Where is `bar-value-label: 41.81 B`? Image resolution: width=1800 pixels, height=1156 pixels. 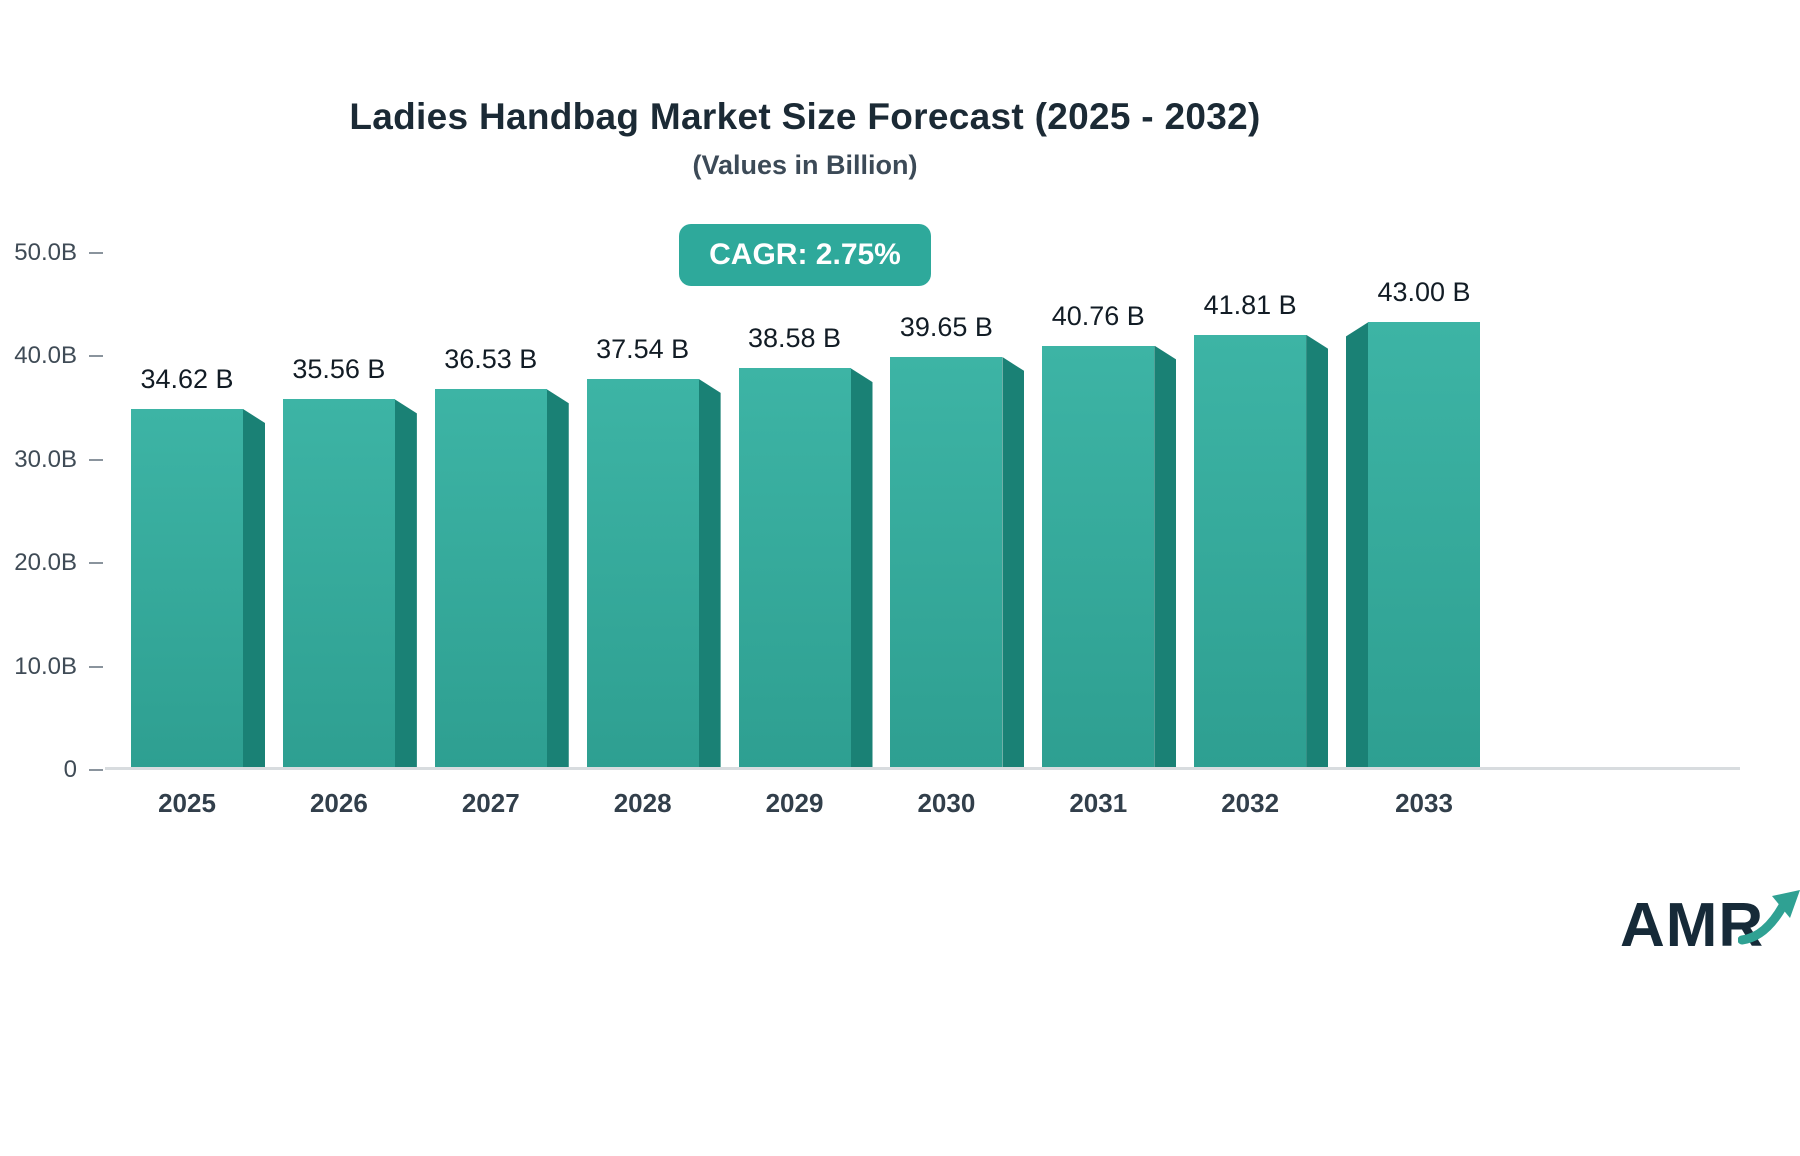 bar-value-label: 41.81 B is located at coordinates (1250, 304).